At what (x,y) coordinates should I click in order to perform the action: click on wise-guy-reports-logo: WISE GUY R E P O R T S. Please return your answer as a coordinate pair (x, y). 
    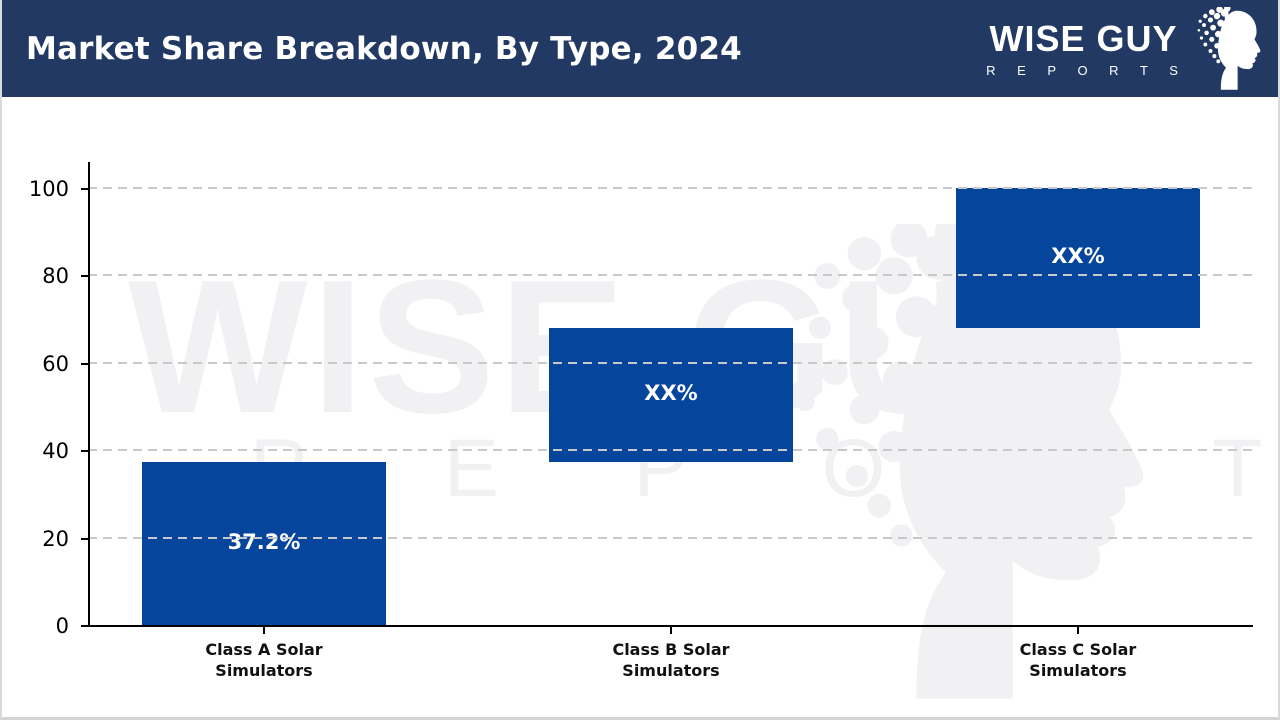
    Looking at the image, I should click on (1123, 48).